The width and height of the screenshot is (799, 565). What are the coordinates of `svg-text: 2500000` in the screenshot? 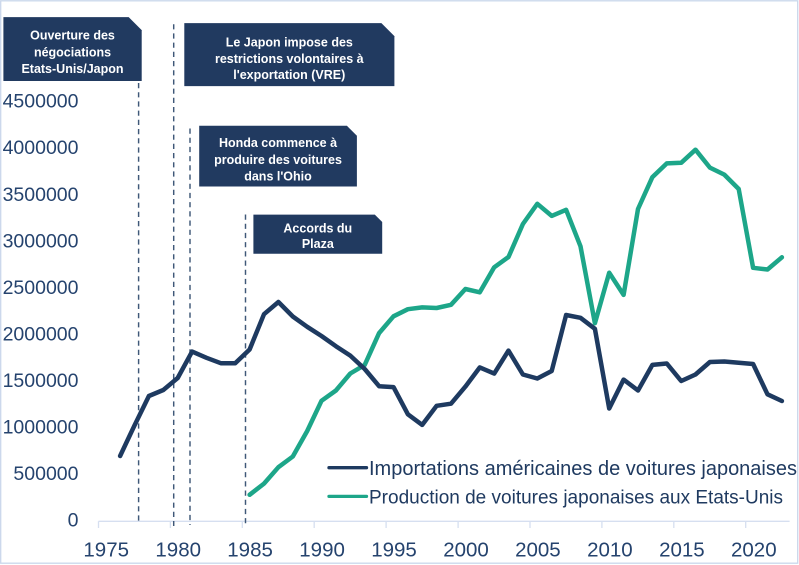 It's located at (41, 288).